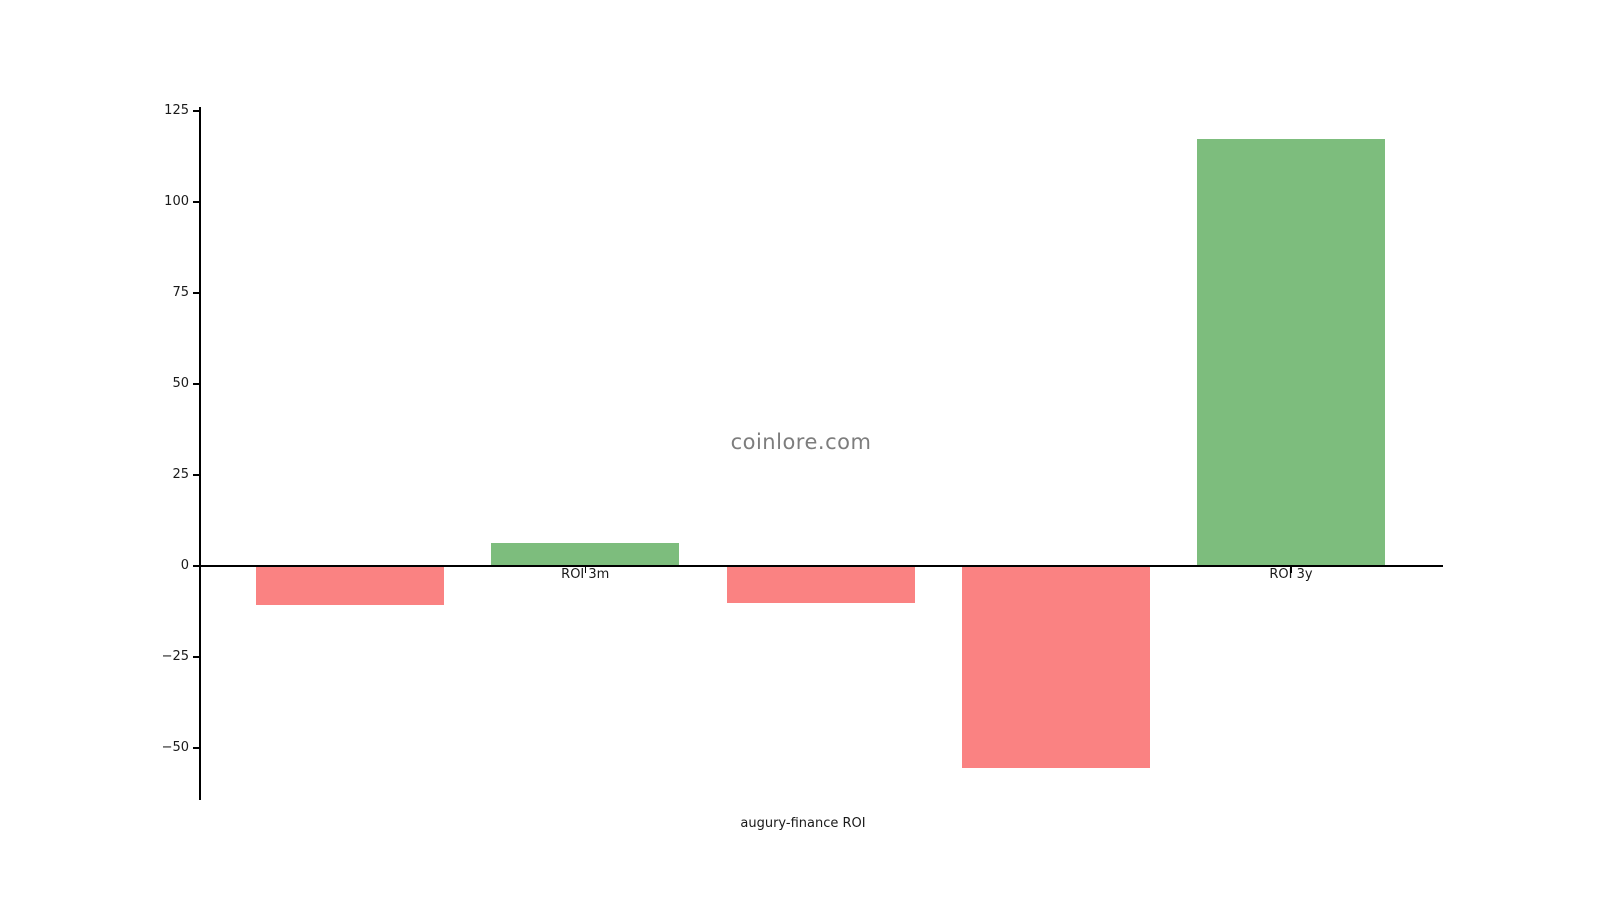 The image size is (1600, 900). What do you see at coordinates (175, 747) in the screenshot?
I see `y-tick-label: −50` at bounding box center [175, 747].